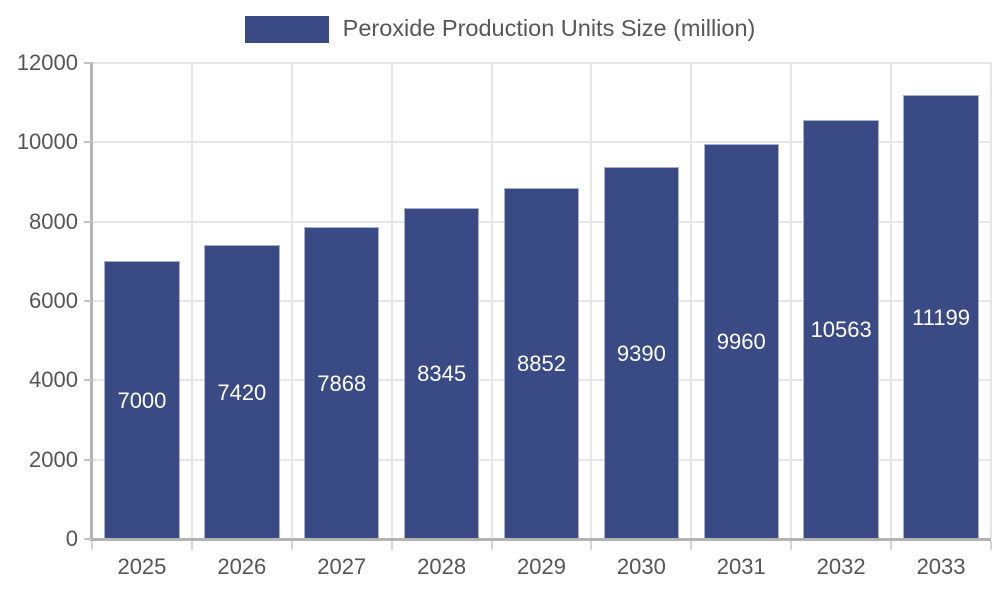  What do you see at coordinates (540, 539) in the screenshot?
I see `x-axis-spine` at bounding box center [540, 539].